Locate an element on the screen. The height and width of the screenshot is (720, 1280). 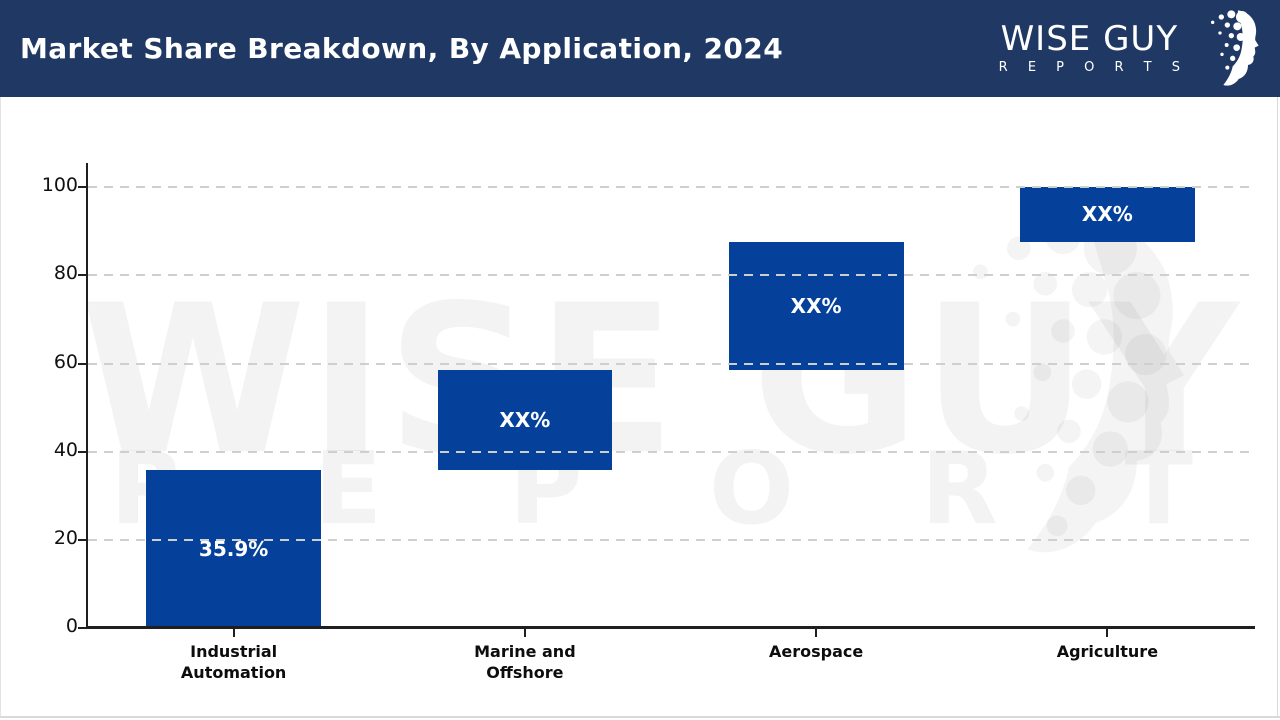
card-border-left is located at coordinates (0, 407).